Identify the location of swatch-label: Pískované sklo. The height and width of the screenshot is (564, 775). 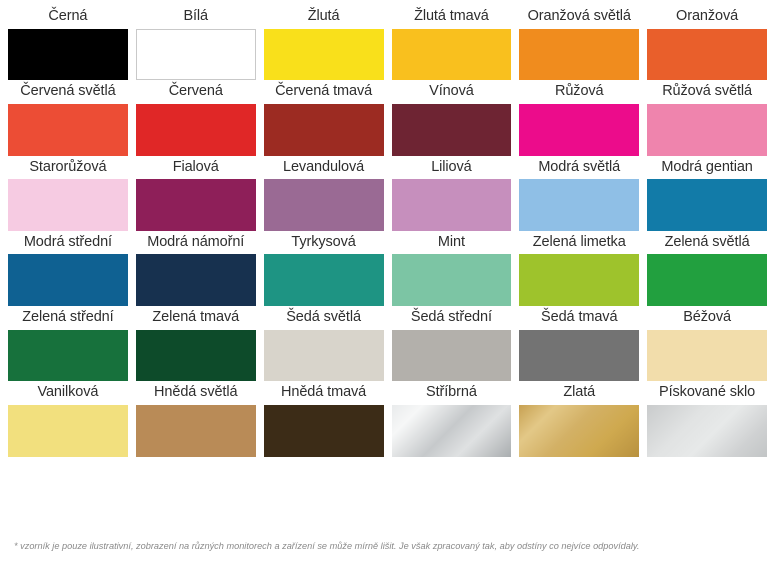
(707, 392).